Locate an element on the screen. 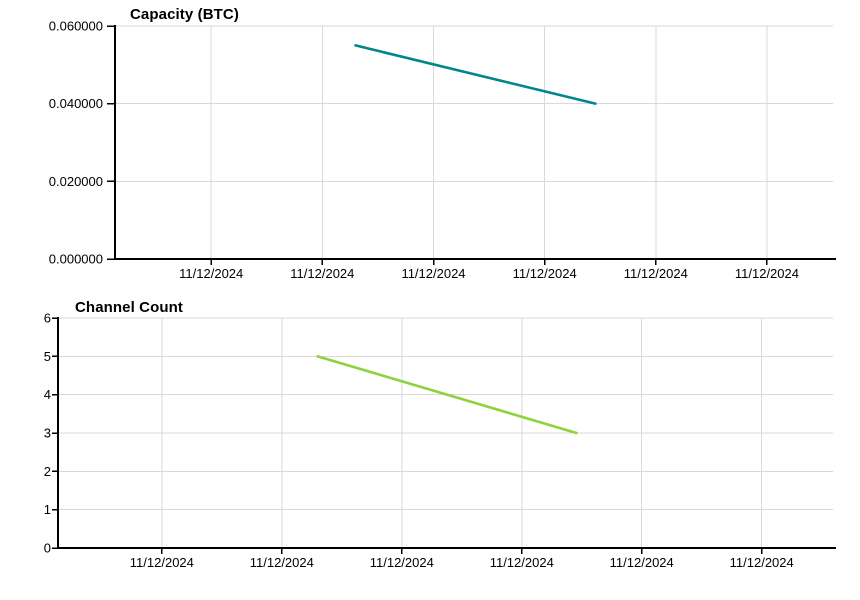 The image size is (860, 600). y-axis-tick-label: 4 is located at coordinates (47, 394).